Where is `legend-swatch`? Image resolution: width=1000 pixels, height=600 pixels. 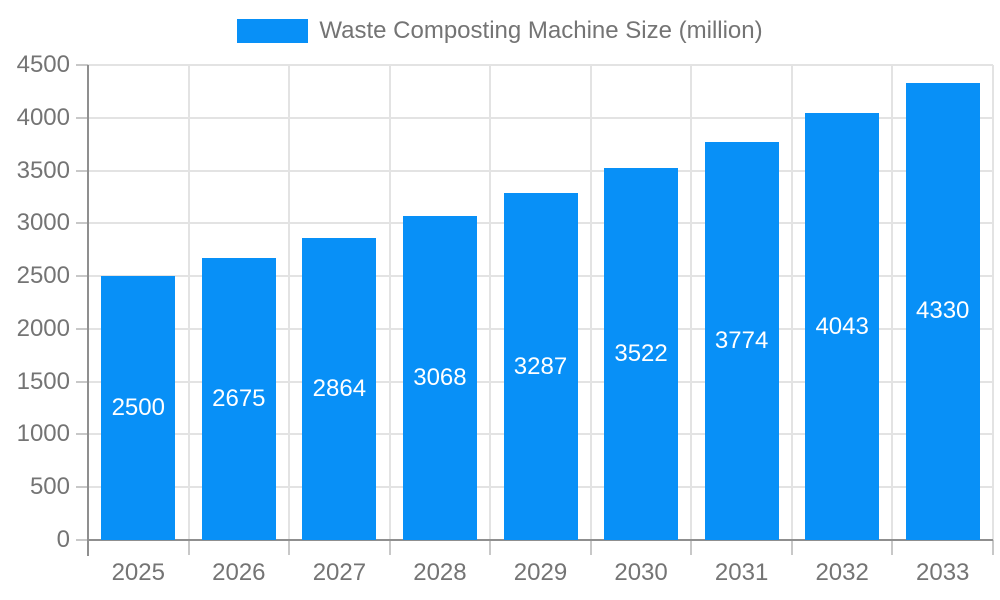
legend-swatch is located at coordinates (273, 31).